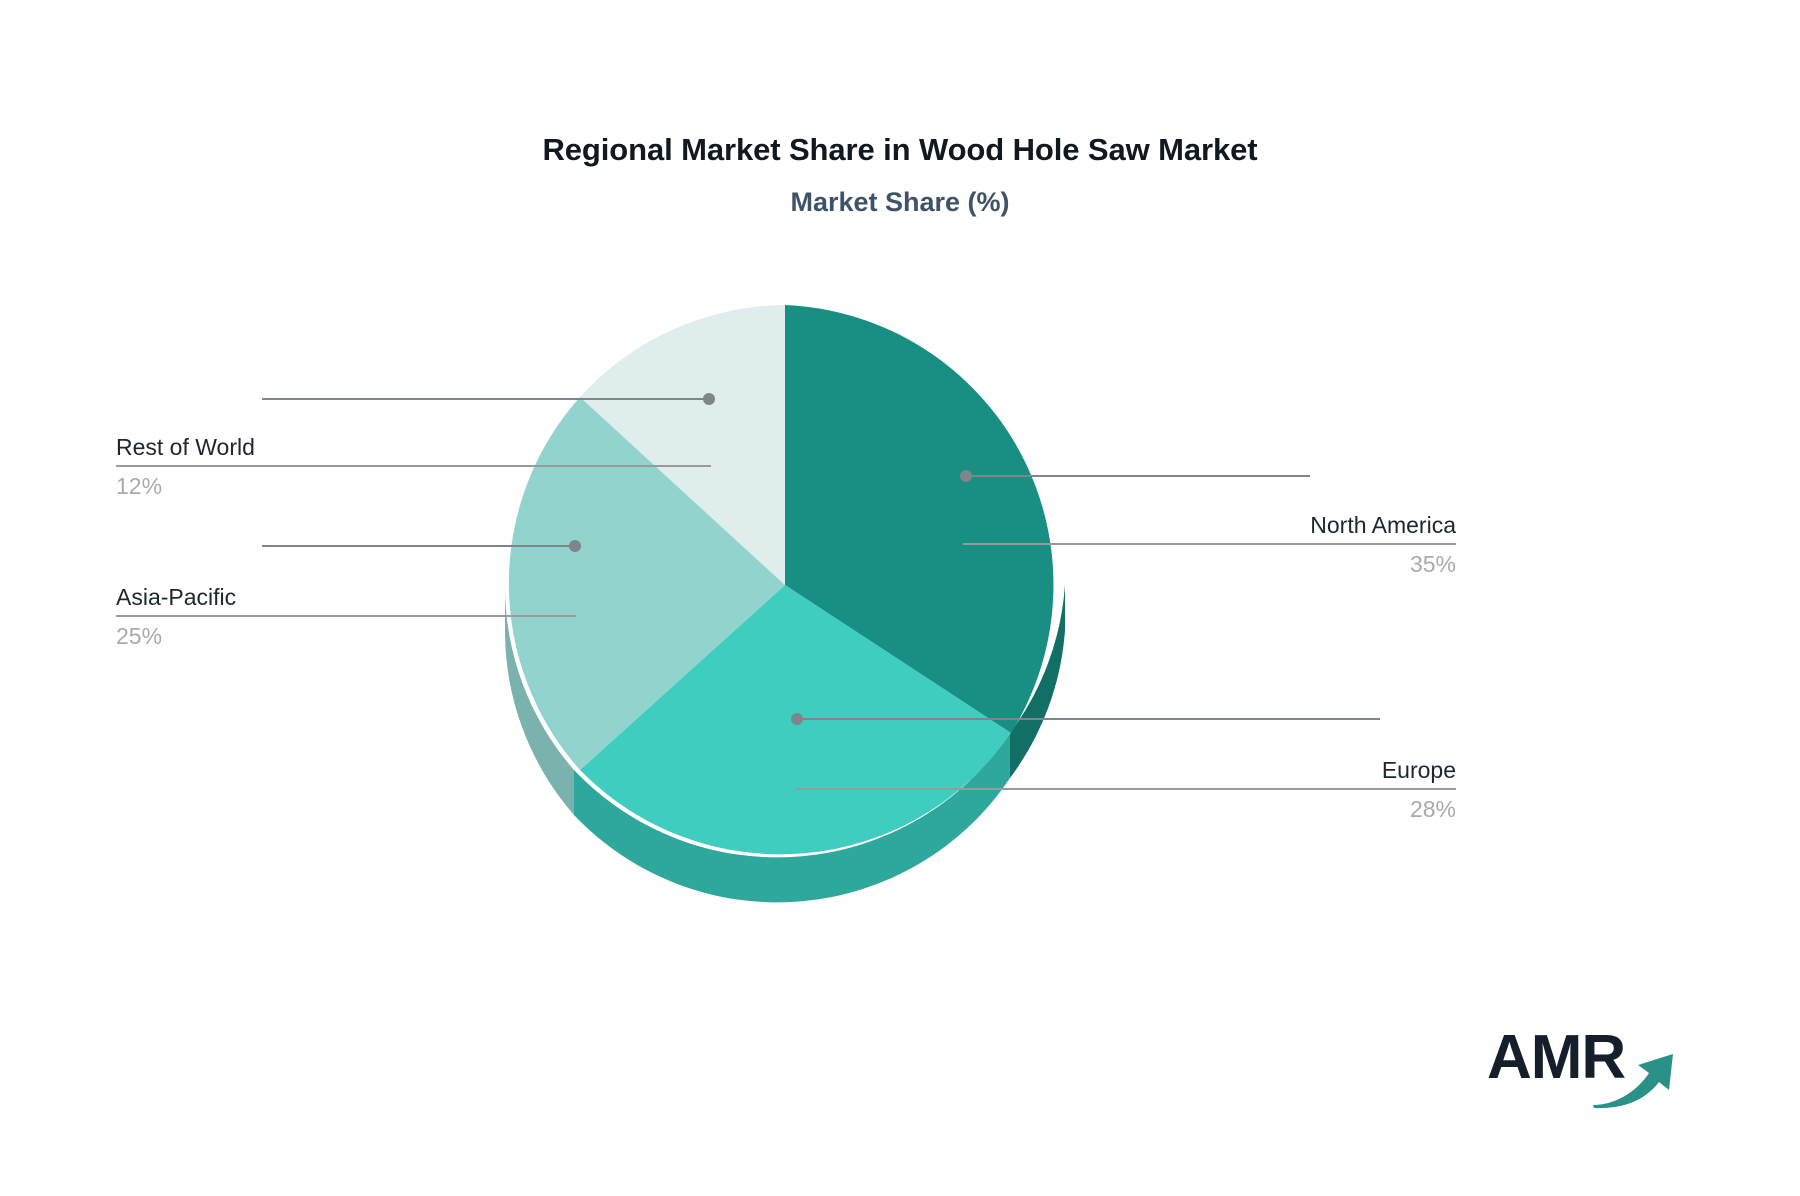 The height and width of the screenshot is (1196, 1800). What do you see at coordinates (139, 486) in the screenshot?
I see `pie-label-rest-of-world-value: 12%` at bounding box center [139, 486].